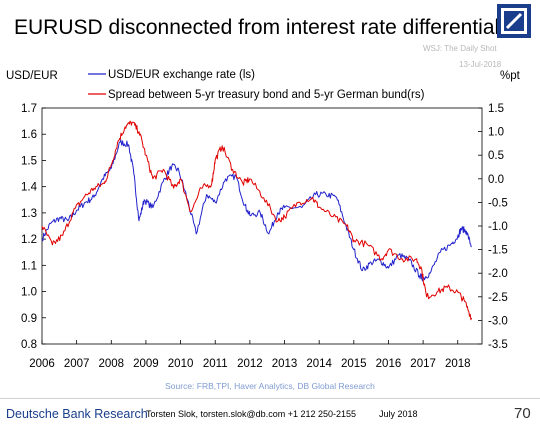 This screenshot has width=540, height=430. Describe the element at coordinates (146, 364) in the screenshot. I see `x-tick-label: 2009` at that location.